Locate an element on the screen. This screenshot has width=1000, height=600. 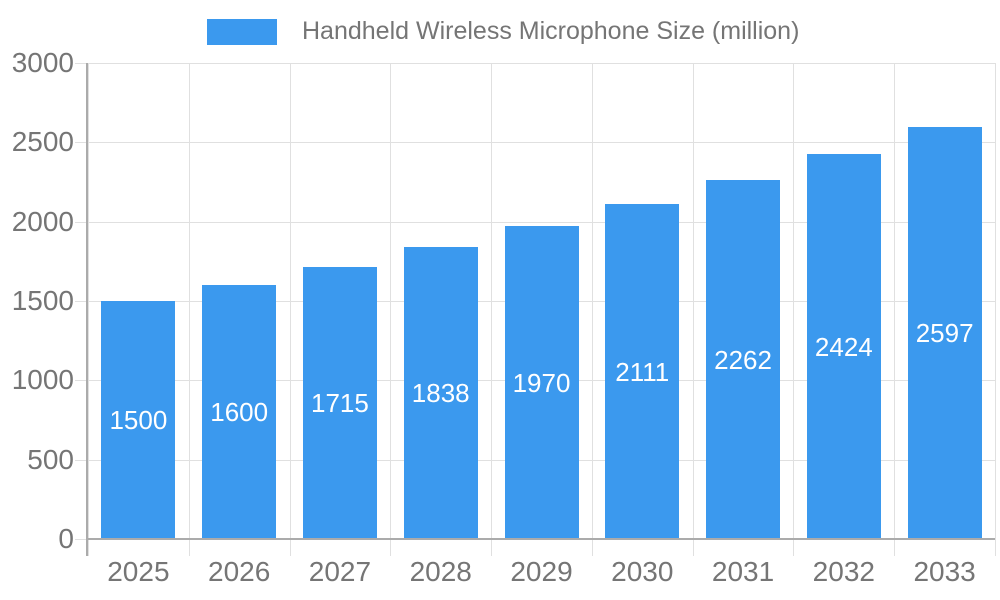
y-tick-label: 2000 is located at coordinates (42, 221).